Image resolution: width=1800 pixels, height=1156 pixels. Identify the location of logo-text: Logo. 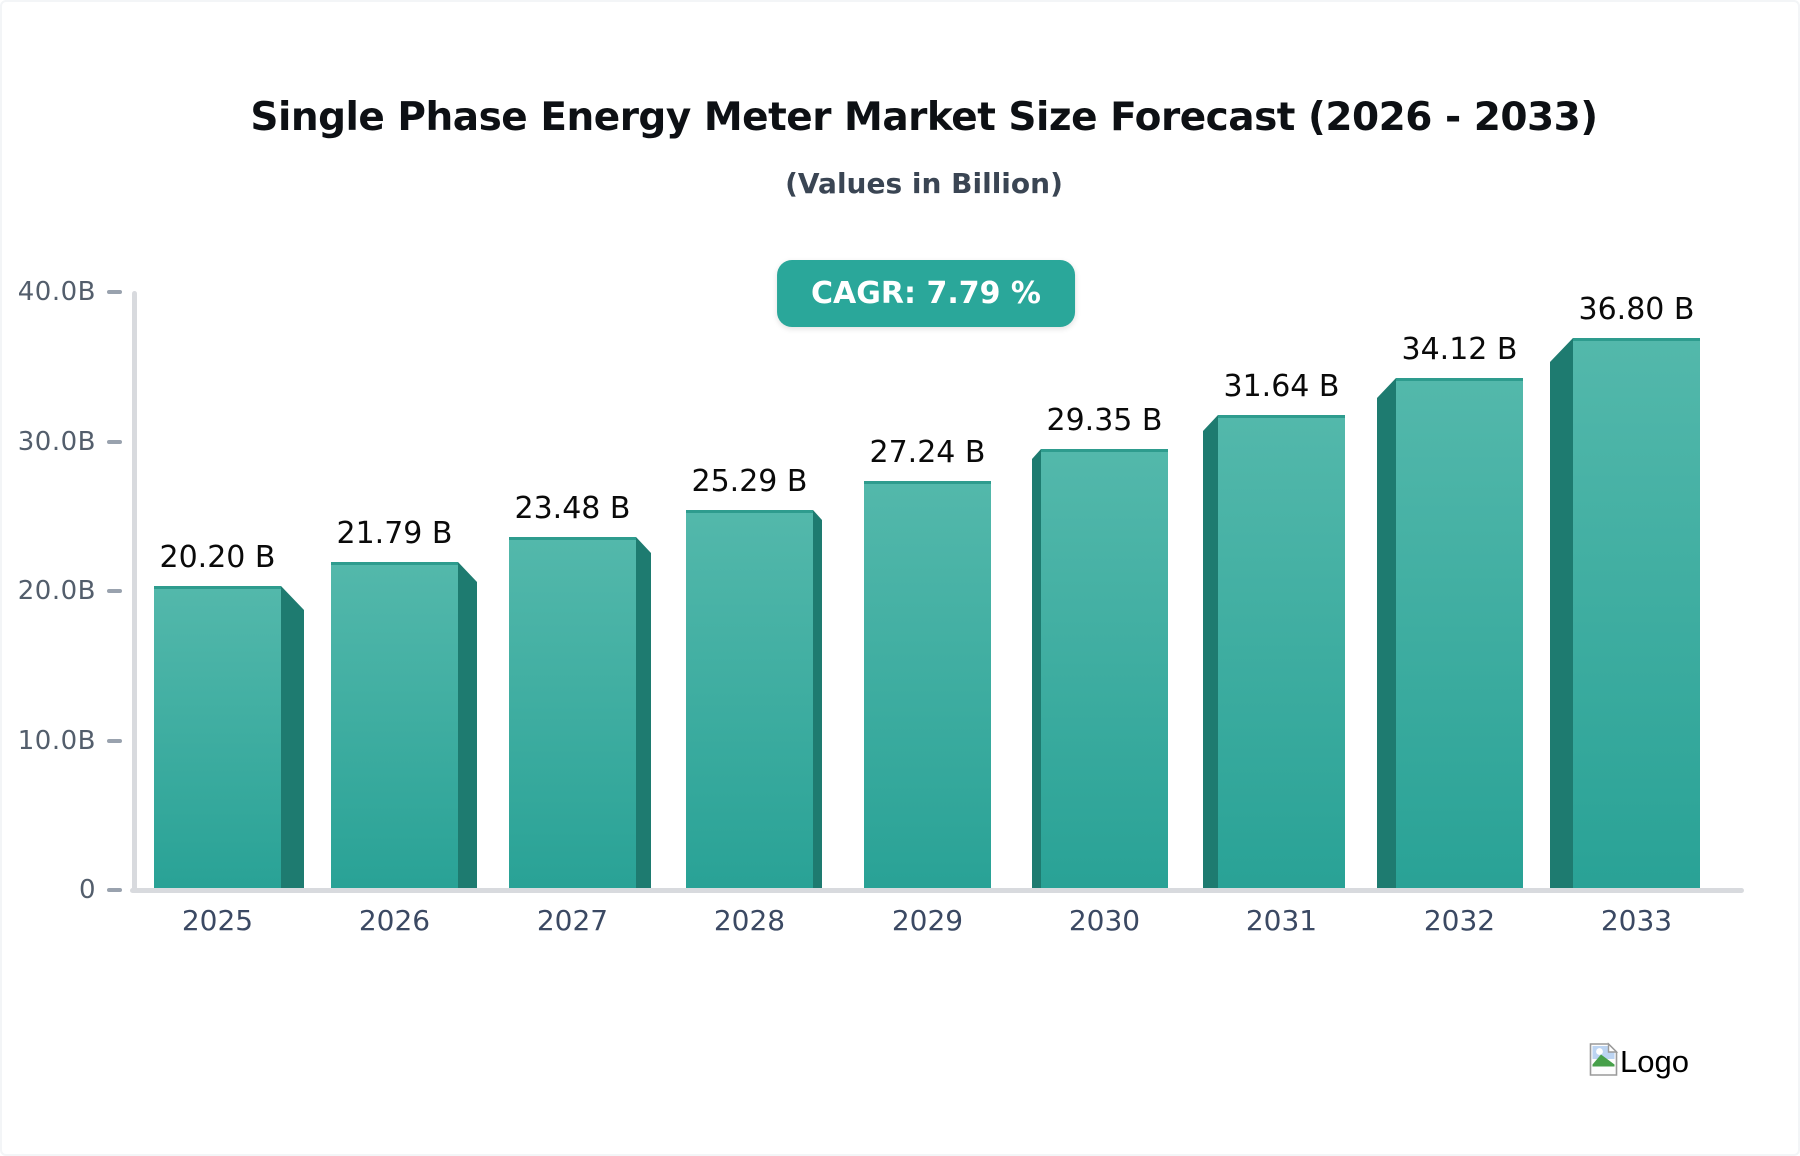
(1654, 1061).